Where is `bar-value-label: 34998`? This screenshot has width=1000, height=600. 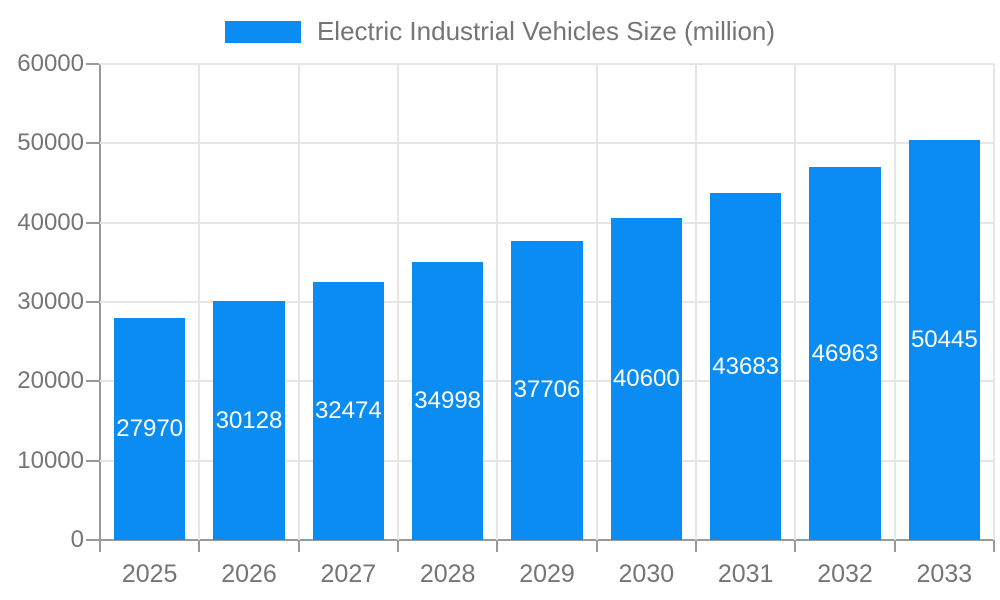
bar-value-label: 34998 is located at coordinates (448, 401).